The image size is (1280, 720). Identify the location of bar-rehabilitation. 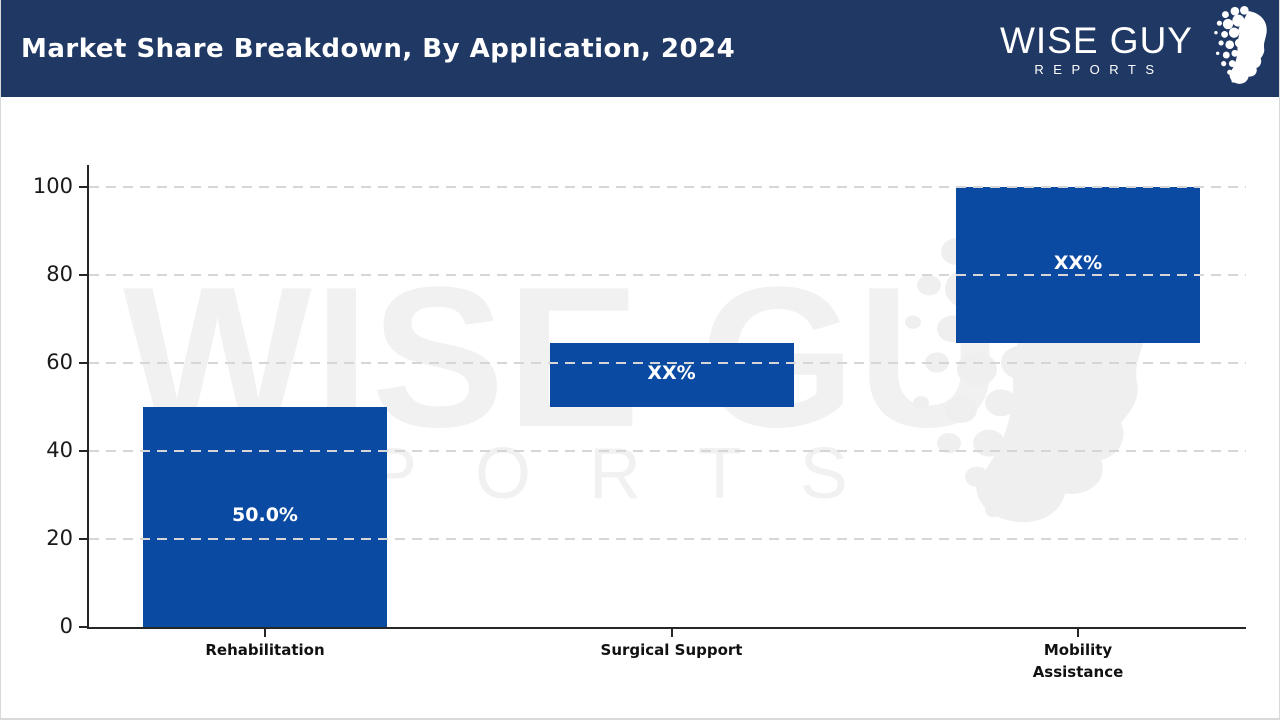
(265, 517).